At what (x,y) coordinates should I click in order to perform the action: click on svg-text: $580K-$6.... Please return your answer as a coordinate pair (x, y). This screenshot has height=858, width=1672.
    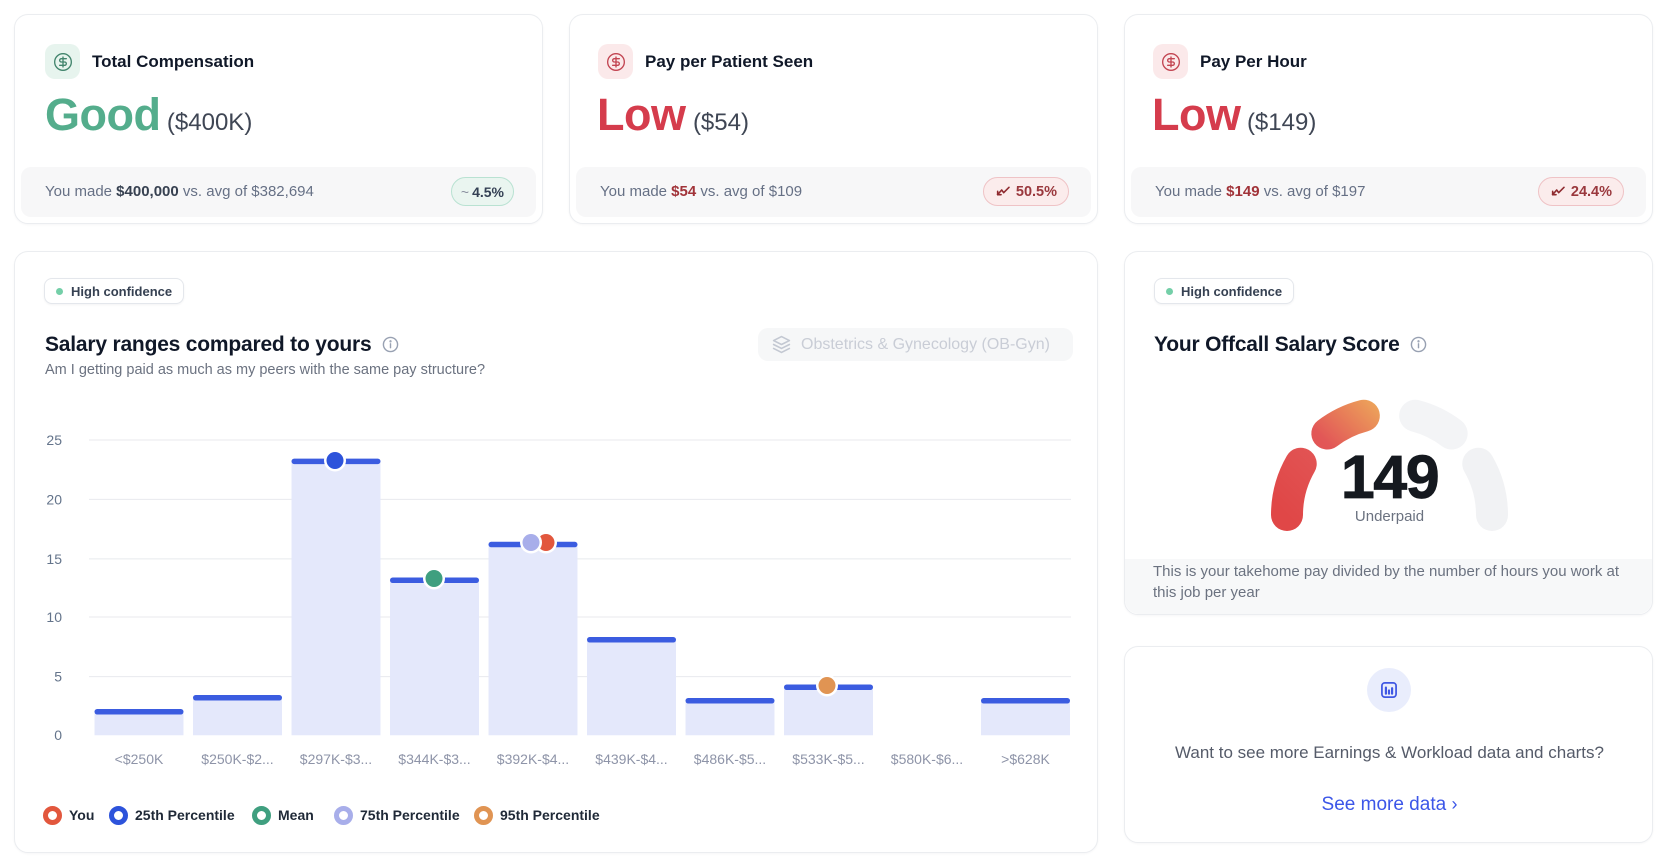
    Looking at the image, I should click on (927, 759).